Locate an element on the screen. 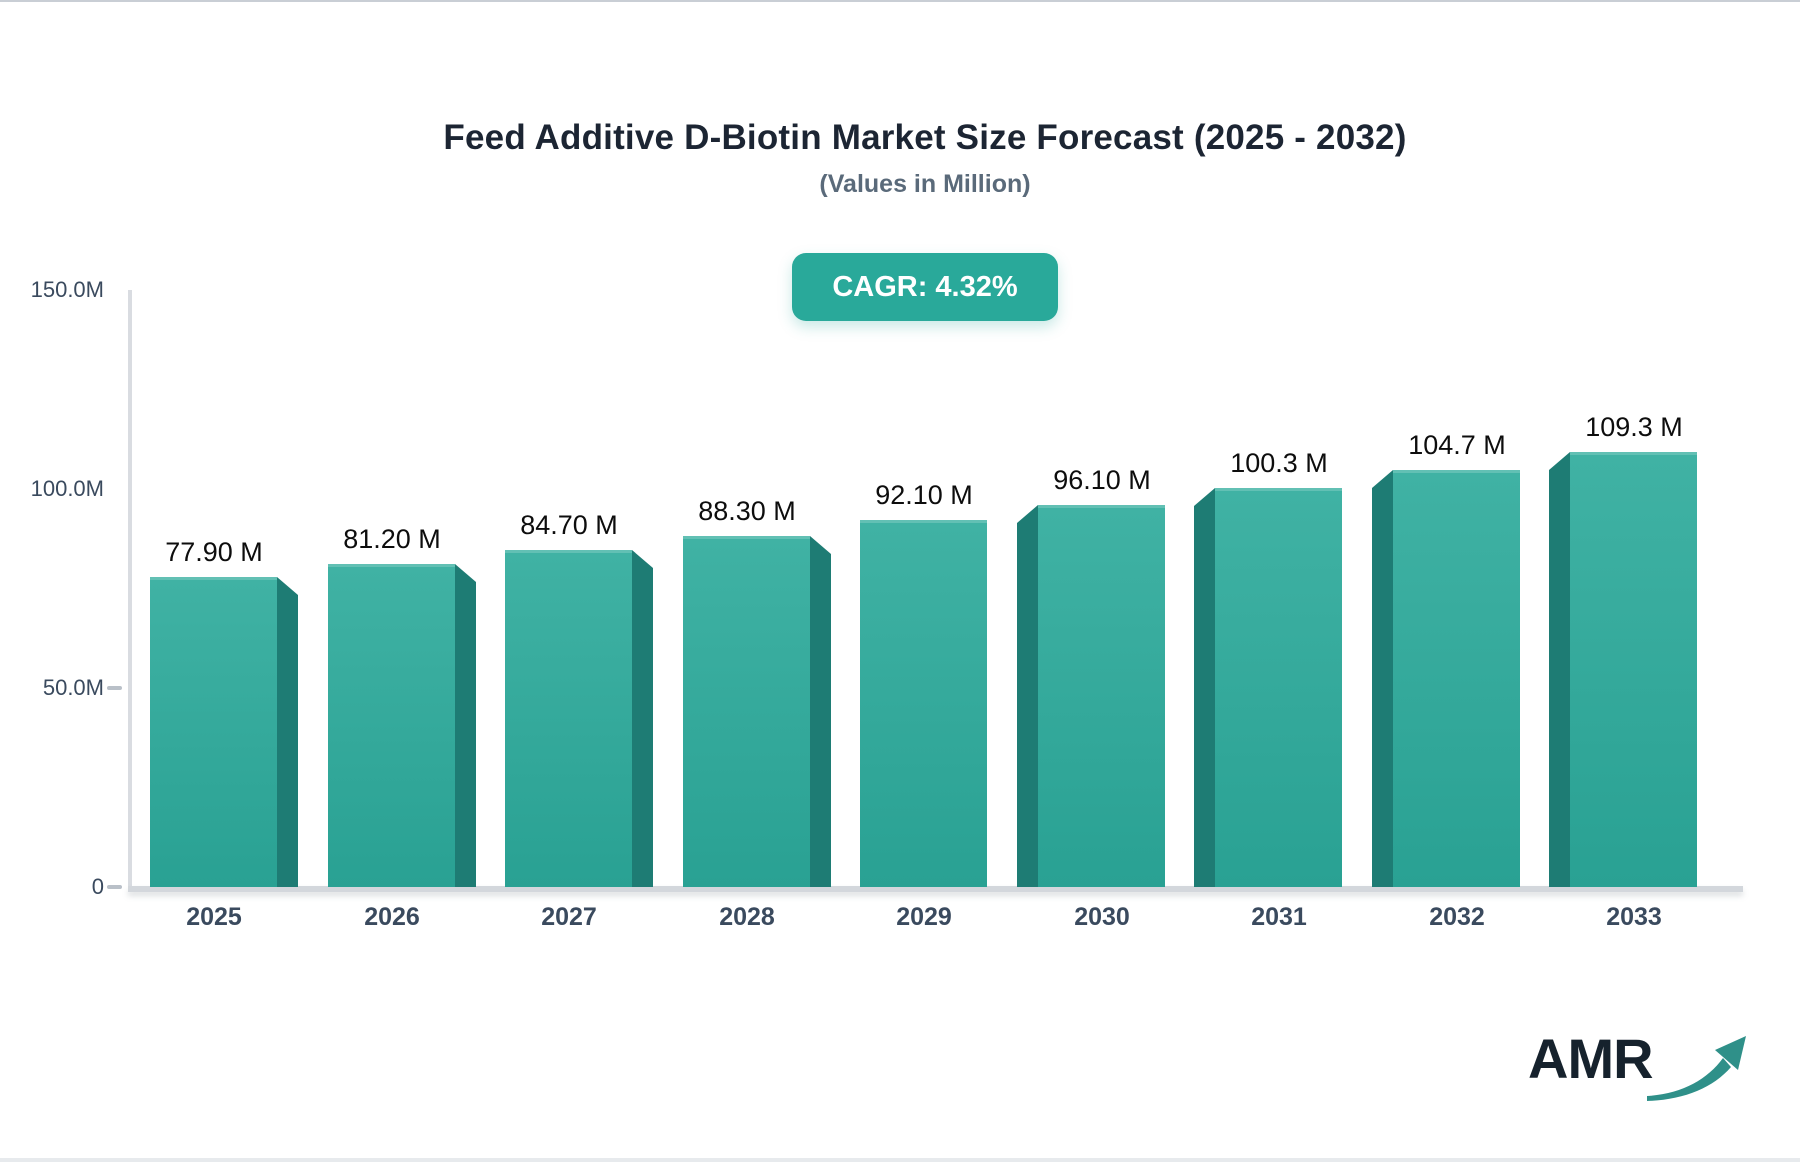 The height and width of the screenshot is (1162, 1800). bar-value-label-2027: 84.70 M is located at coordinates (569, 525).